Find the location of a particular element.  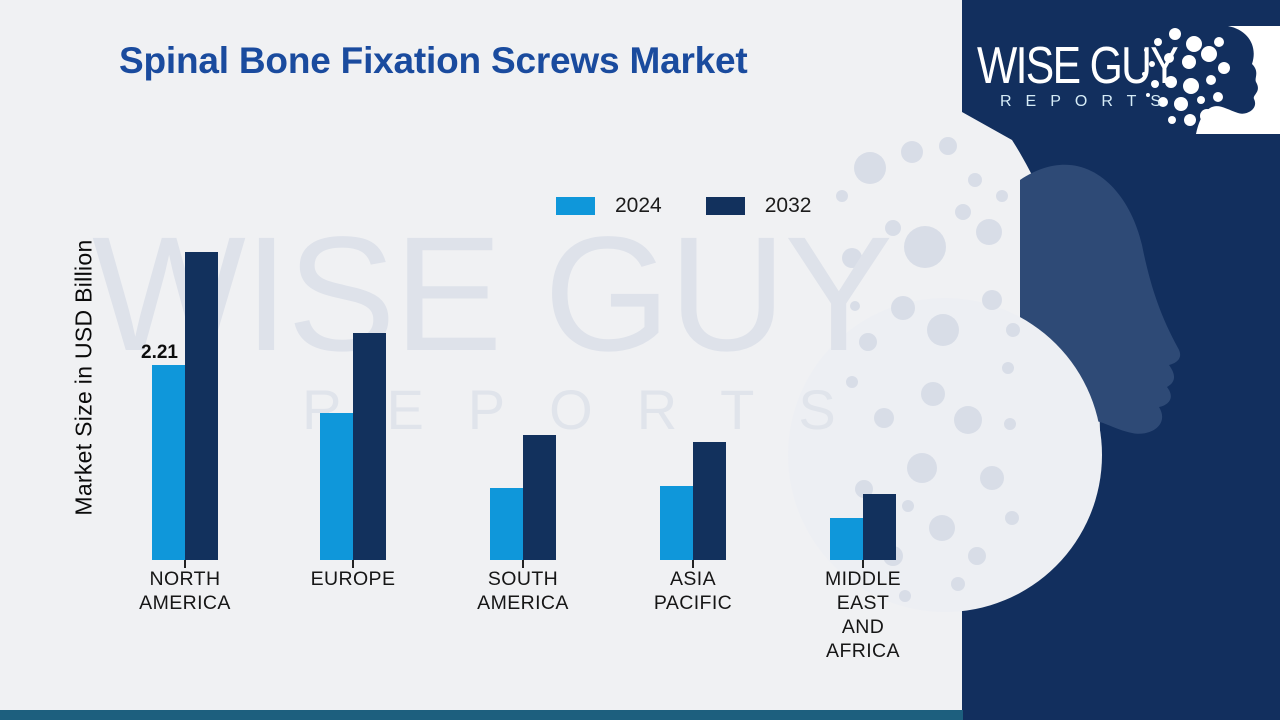

category-label-north-america: NORTH AMERICA is located at coordinates (185, 591).